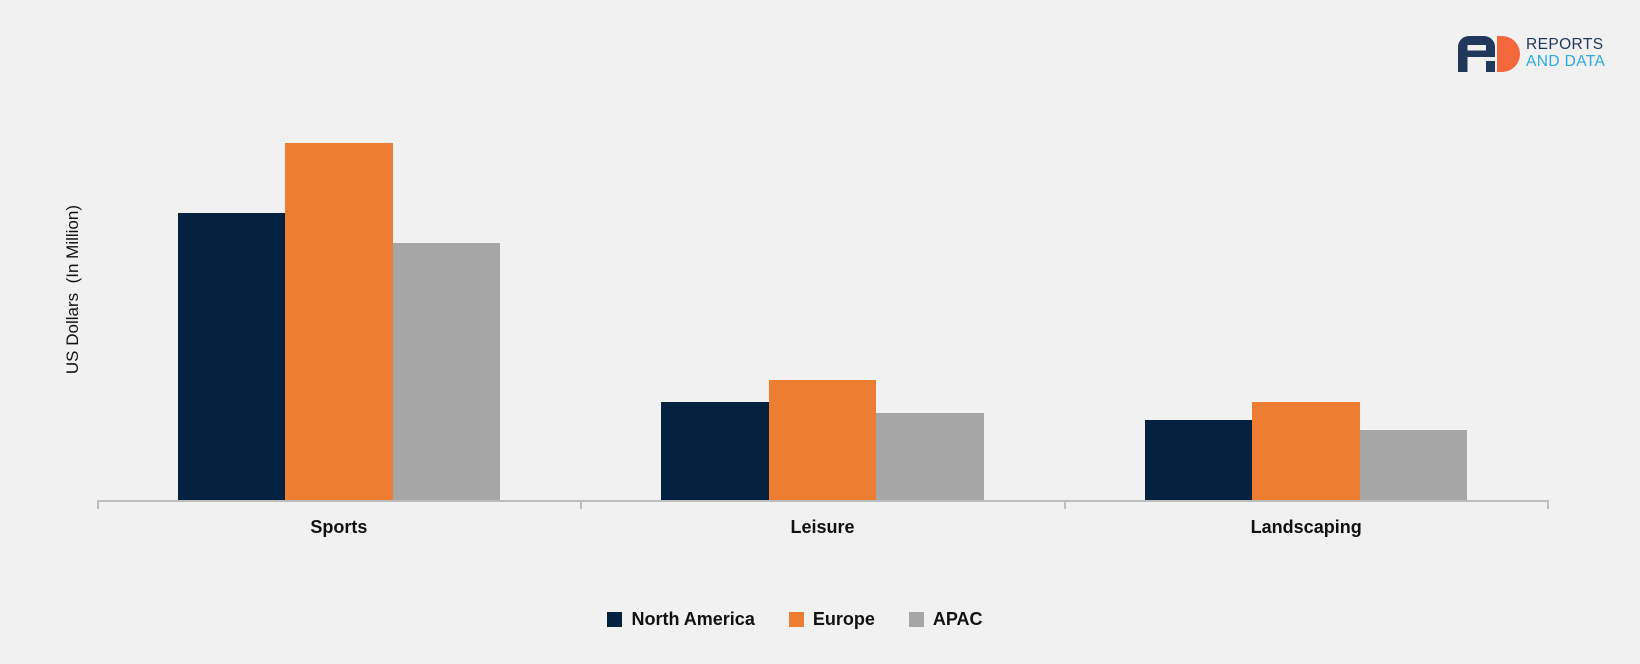 Image resolution: width=1640 pixels, height=664 pixels. I want to click on legend-swatch-apac, so click(916, 619).